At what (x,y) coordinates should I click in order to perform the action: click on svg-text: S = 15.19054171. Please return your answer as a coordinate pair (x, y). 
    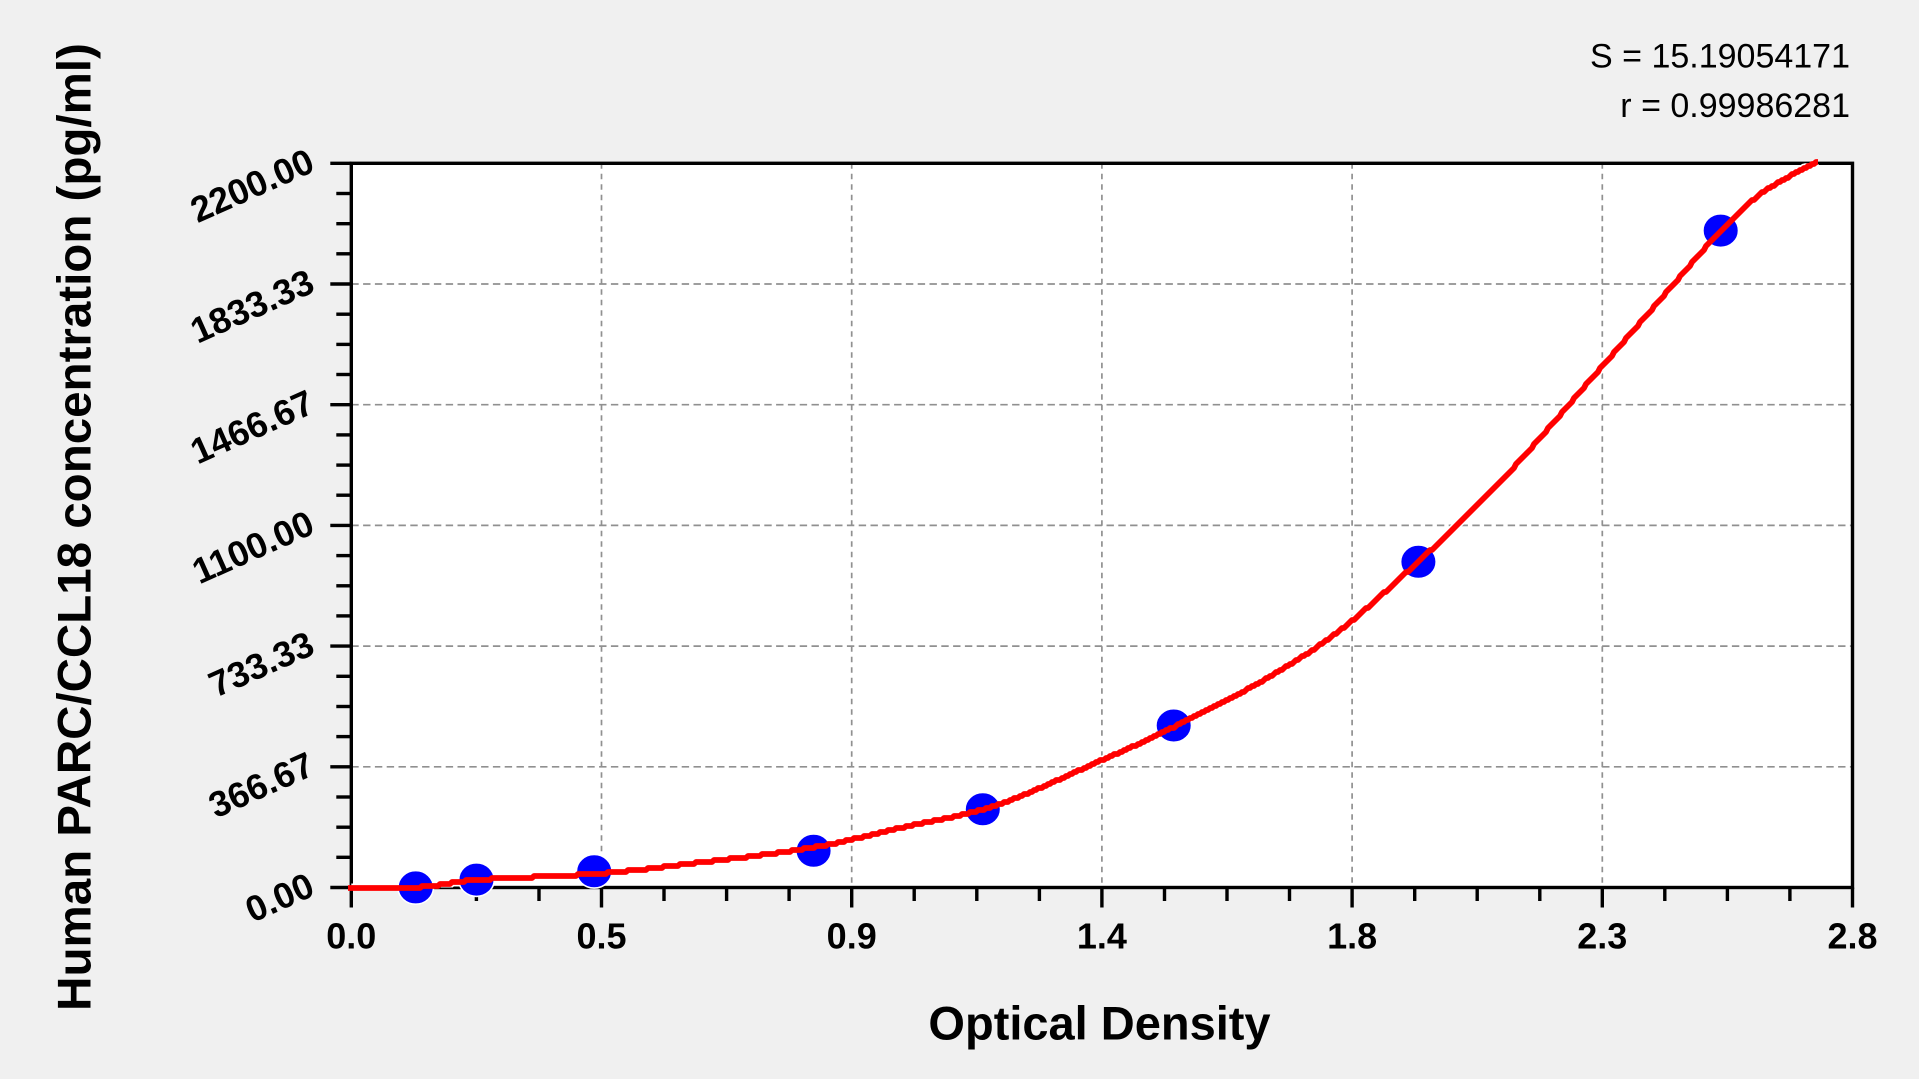
    Looking at the image, I should click on (1720, 57).